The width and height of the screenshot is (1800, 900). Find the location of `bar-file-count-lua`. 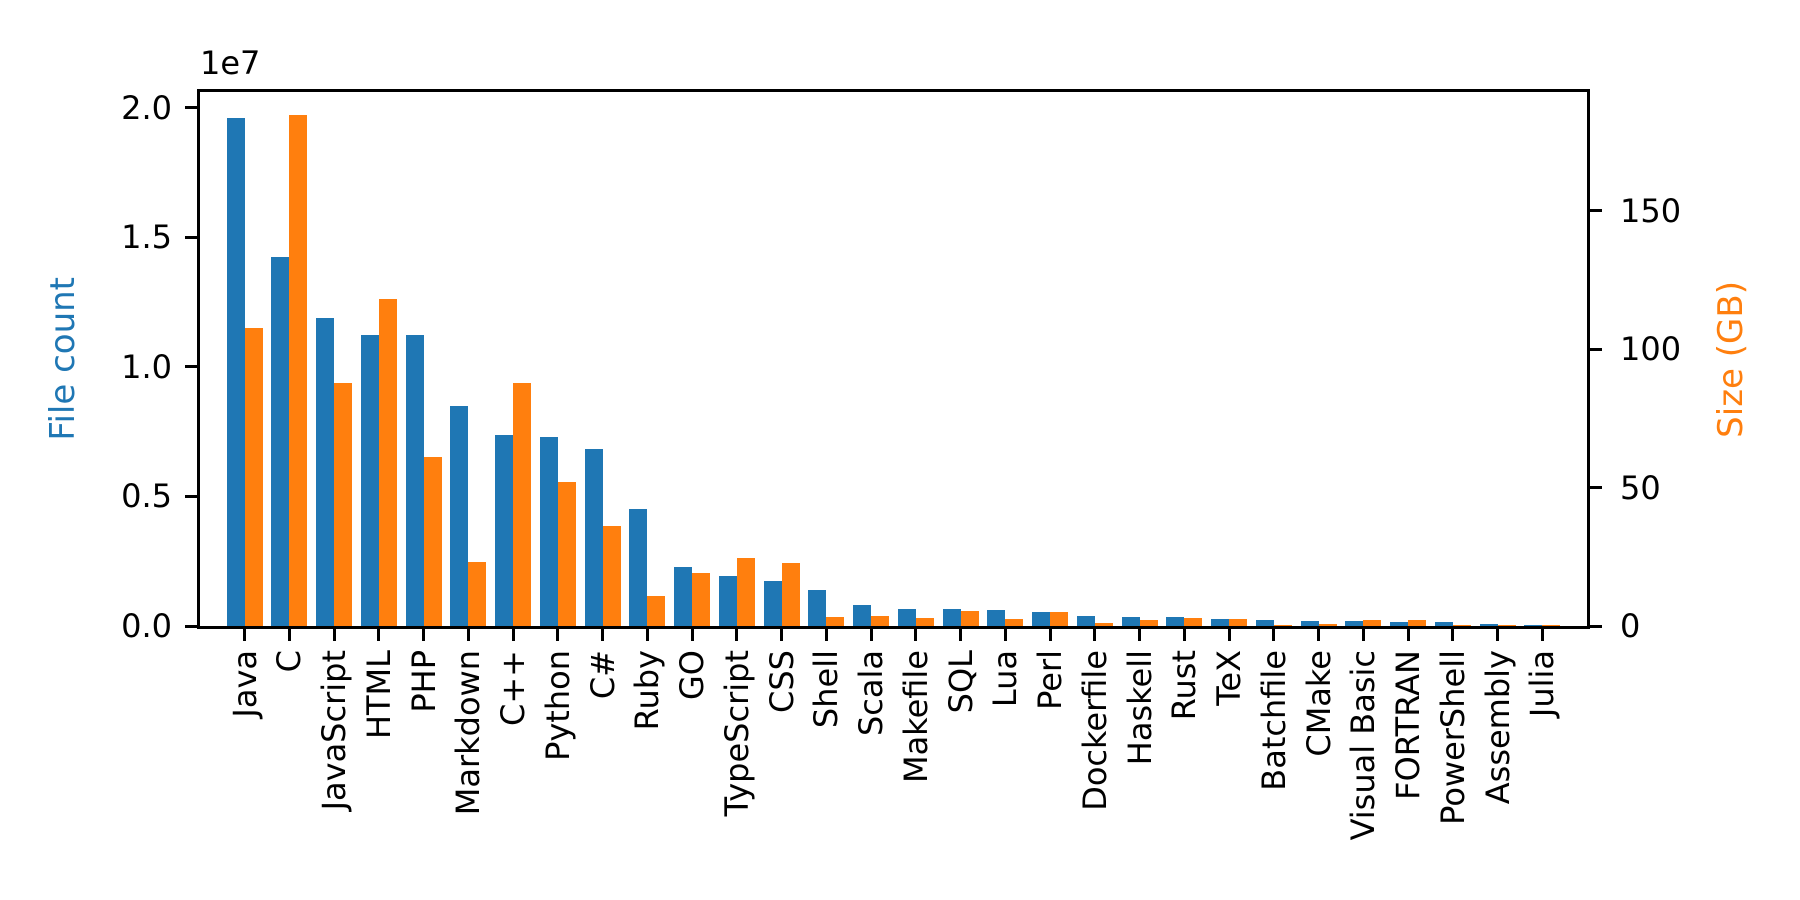

bar-file-count-lua is located at coordinates (996, 617).